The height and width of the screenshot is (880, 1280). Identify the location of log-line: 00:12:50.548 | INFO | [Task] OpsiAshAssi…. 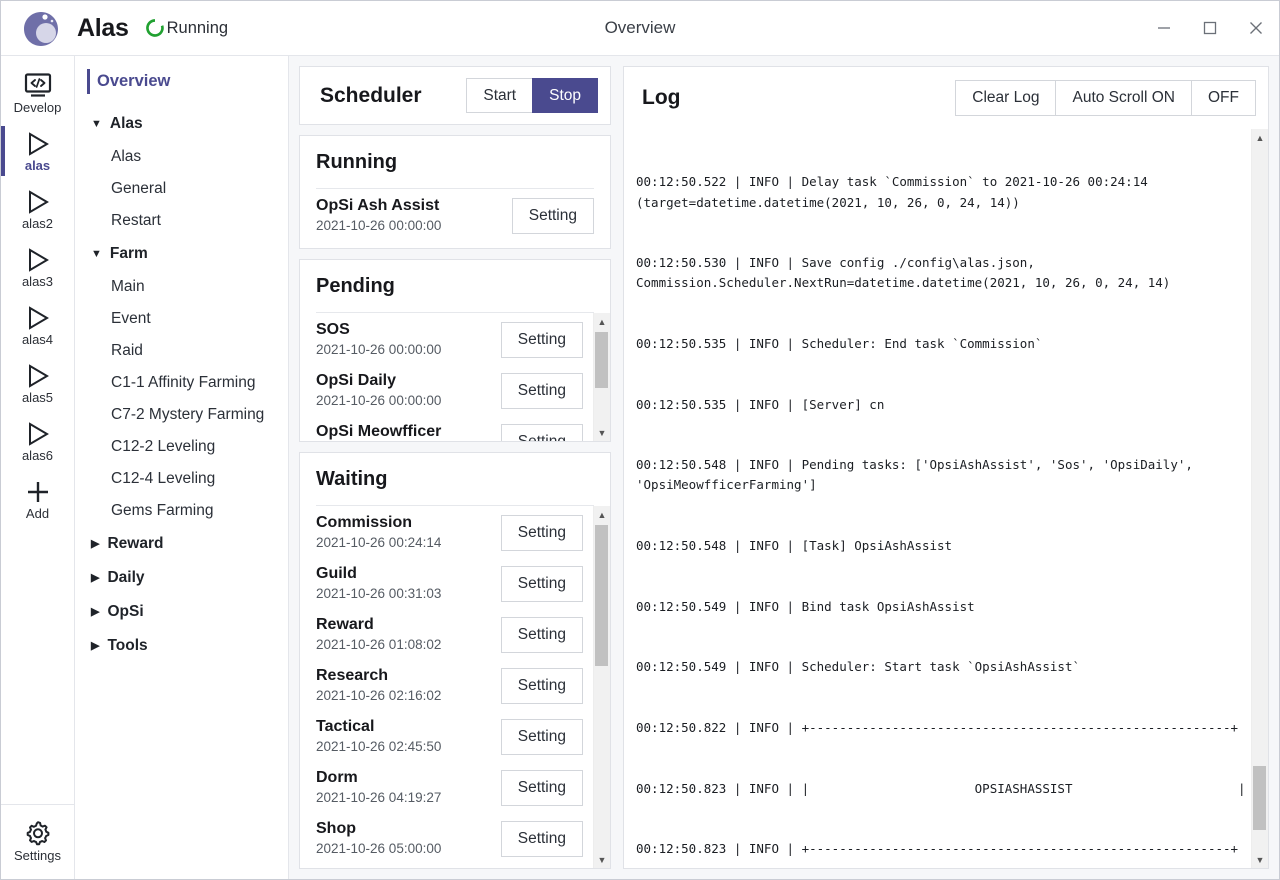
(794, 546).